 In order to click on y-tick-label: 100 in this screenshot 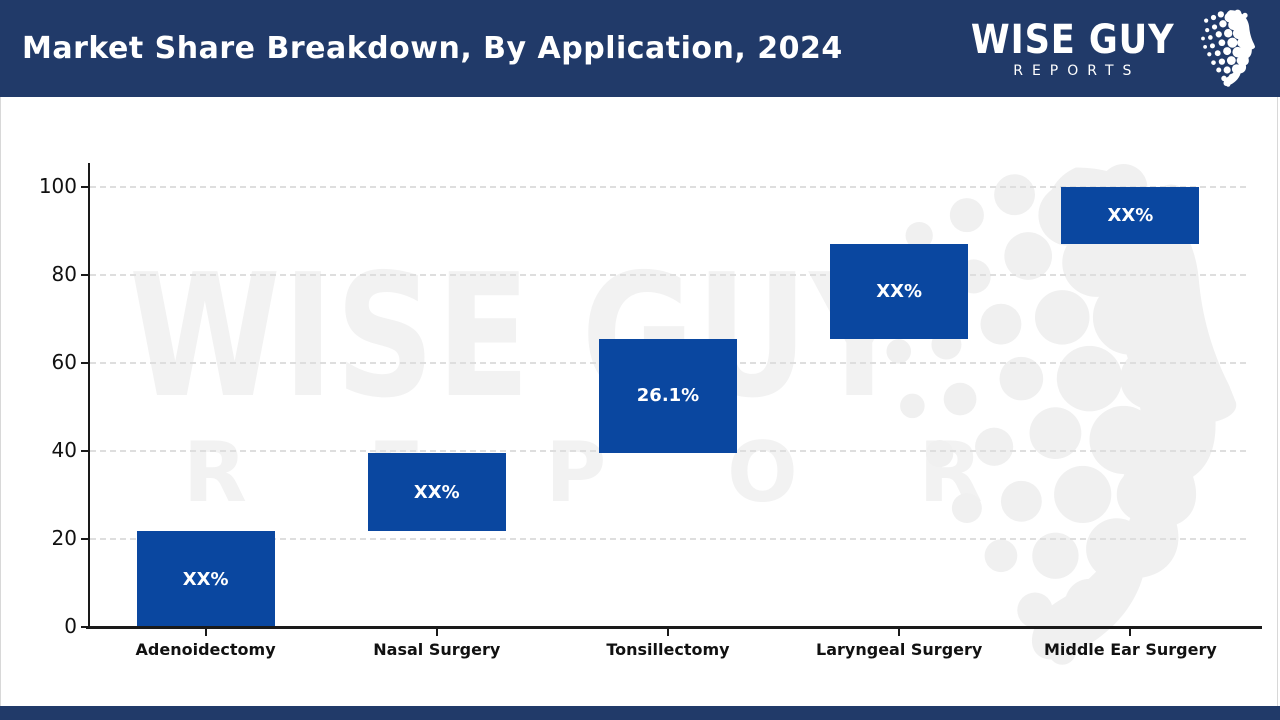, I will do `click(57, 186)`.